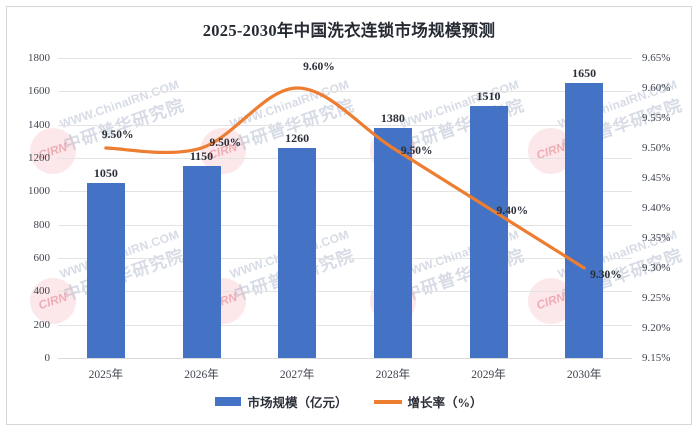 The width and height of the screenshot is (698, 433). I want to click on x-tick-label: 2030年, so click(584, 375).